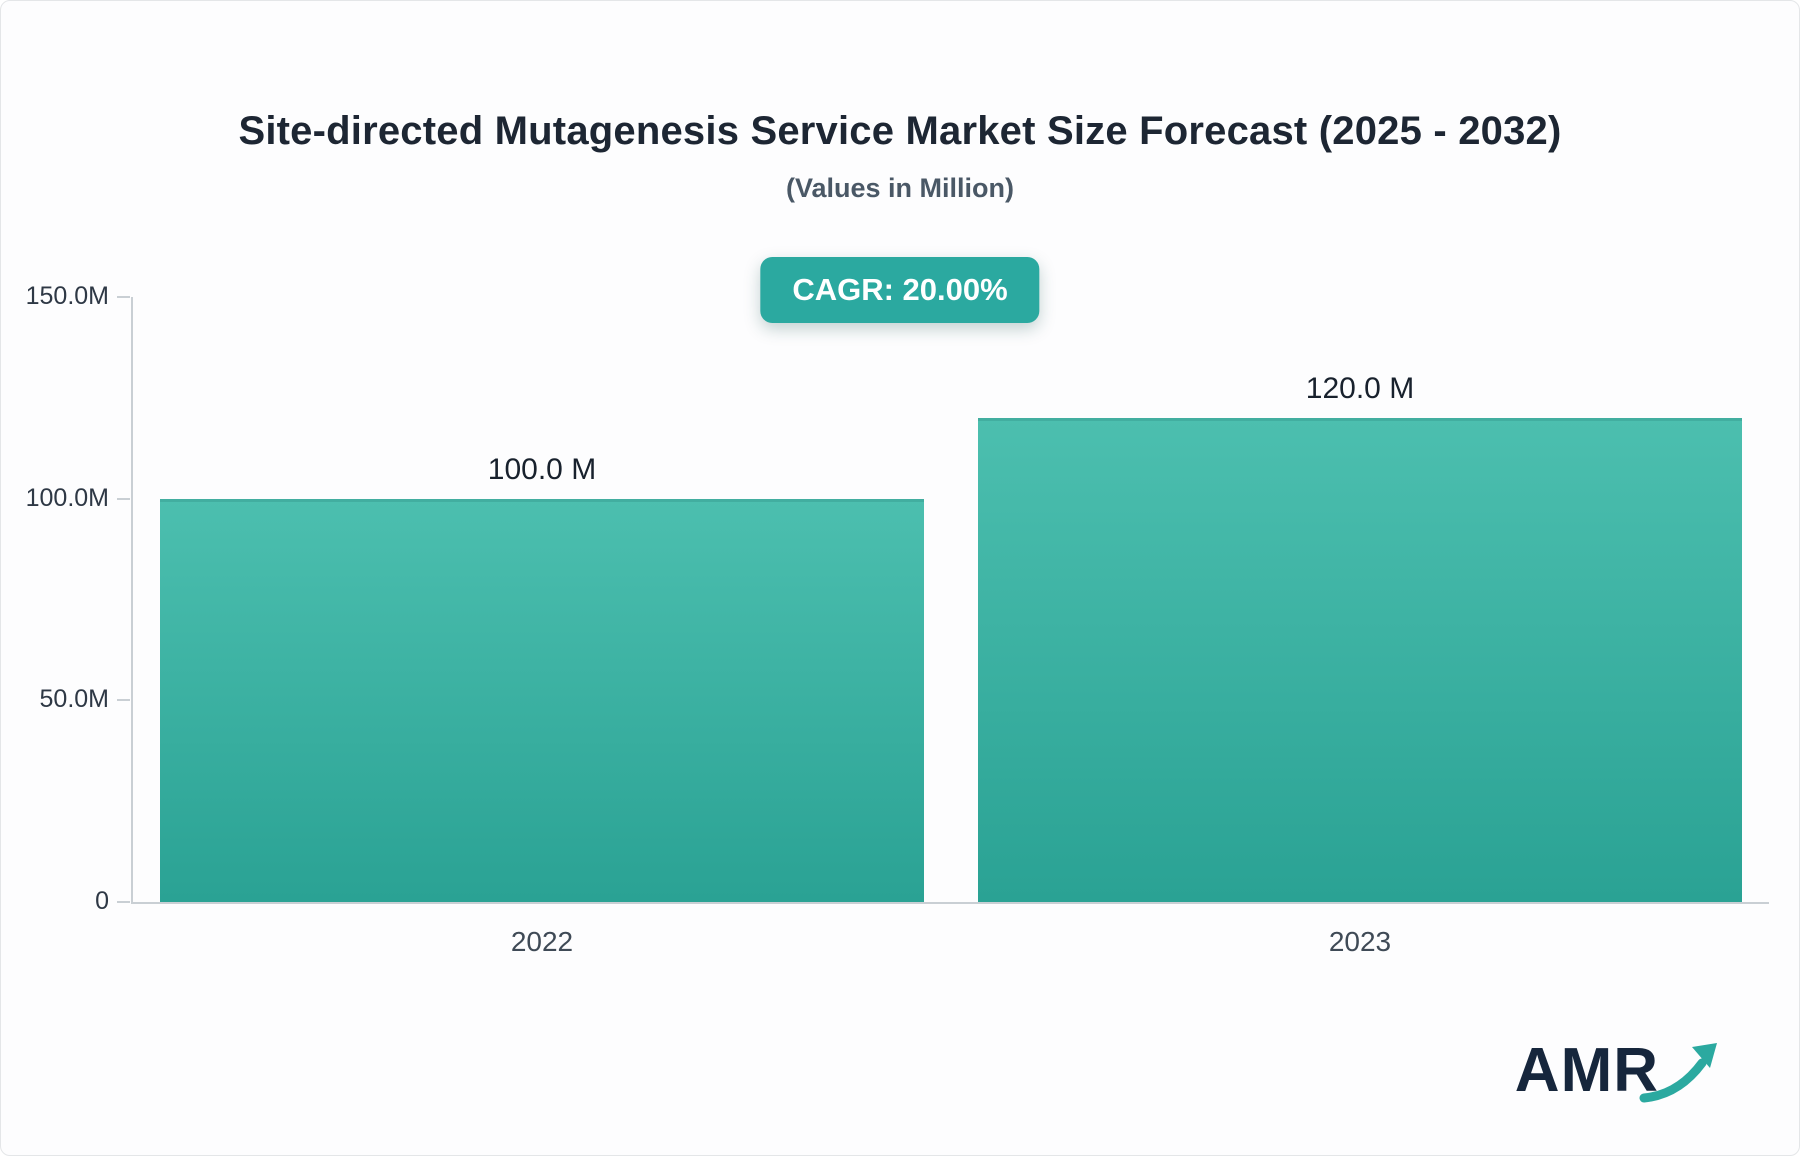 The image size is (1800, 1156). What do you see at coordinates (1360, 388) in the screenshot?
I see `bar-value-label-2023: 120.0 M` at bounding box center [1360, 388].